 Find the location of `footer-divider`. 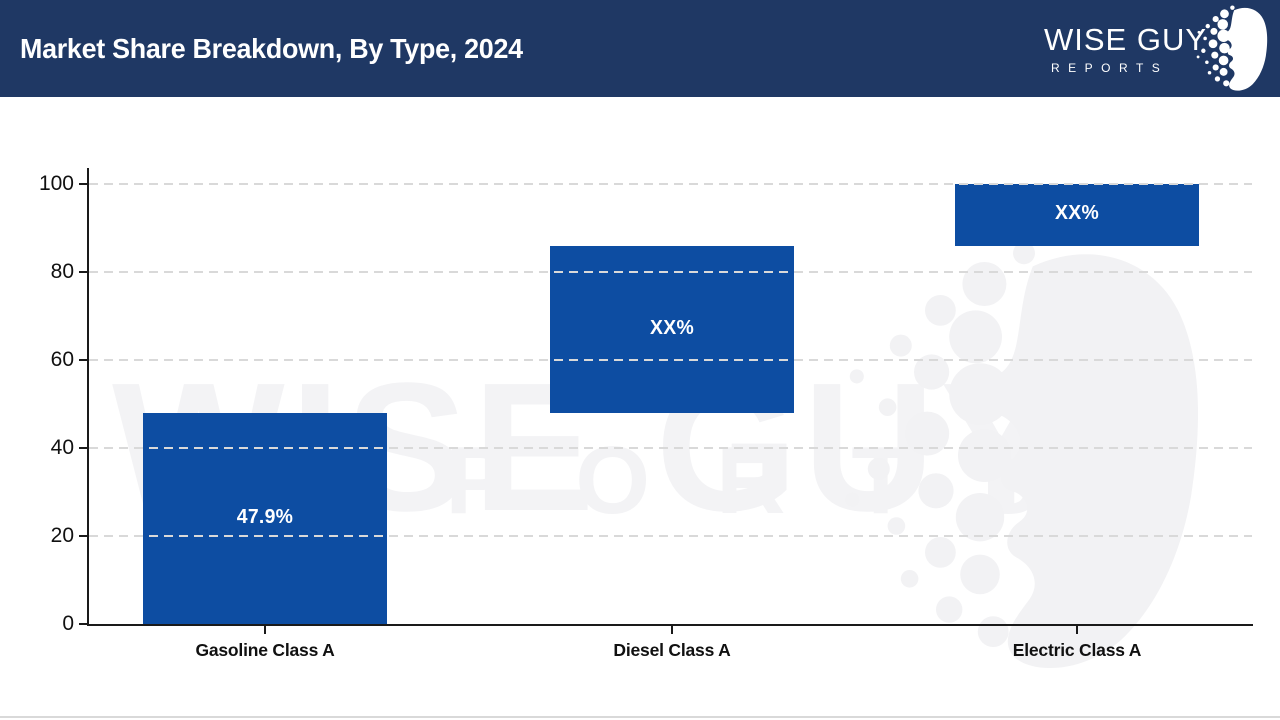

footer-divider is located at coordinates (640, 717).